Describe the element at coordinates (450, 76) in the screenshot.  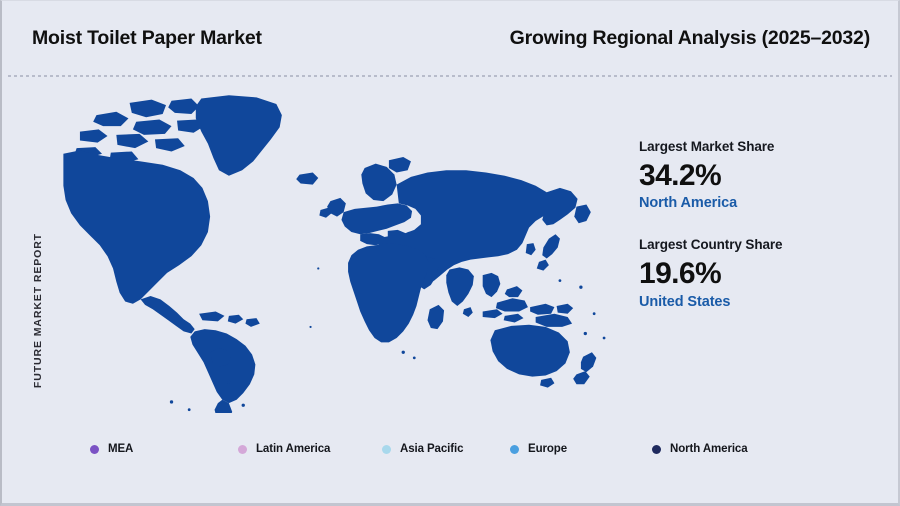
I see `header-divider` at that location.